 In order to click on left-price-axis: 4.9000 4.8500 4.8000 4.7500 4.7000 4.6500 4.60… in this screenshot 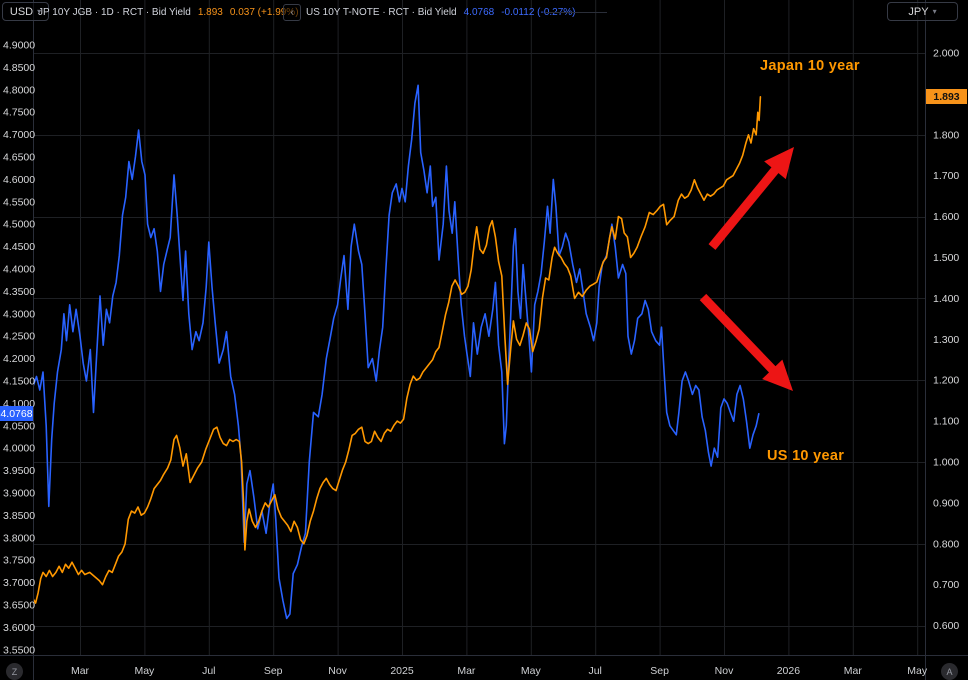, I will do `click(19, 348)`.